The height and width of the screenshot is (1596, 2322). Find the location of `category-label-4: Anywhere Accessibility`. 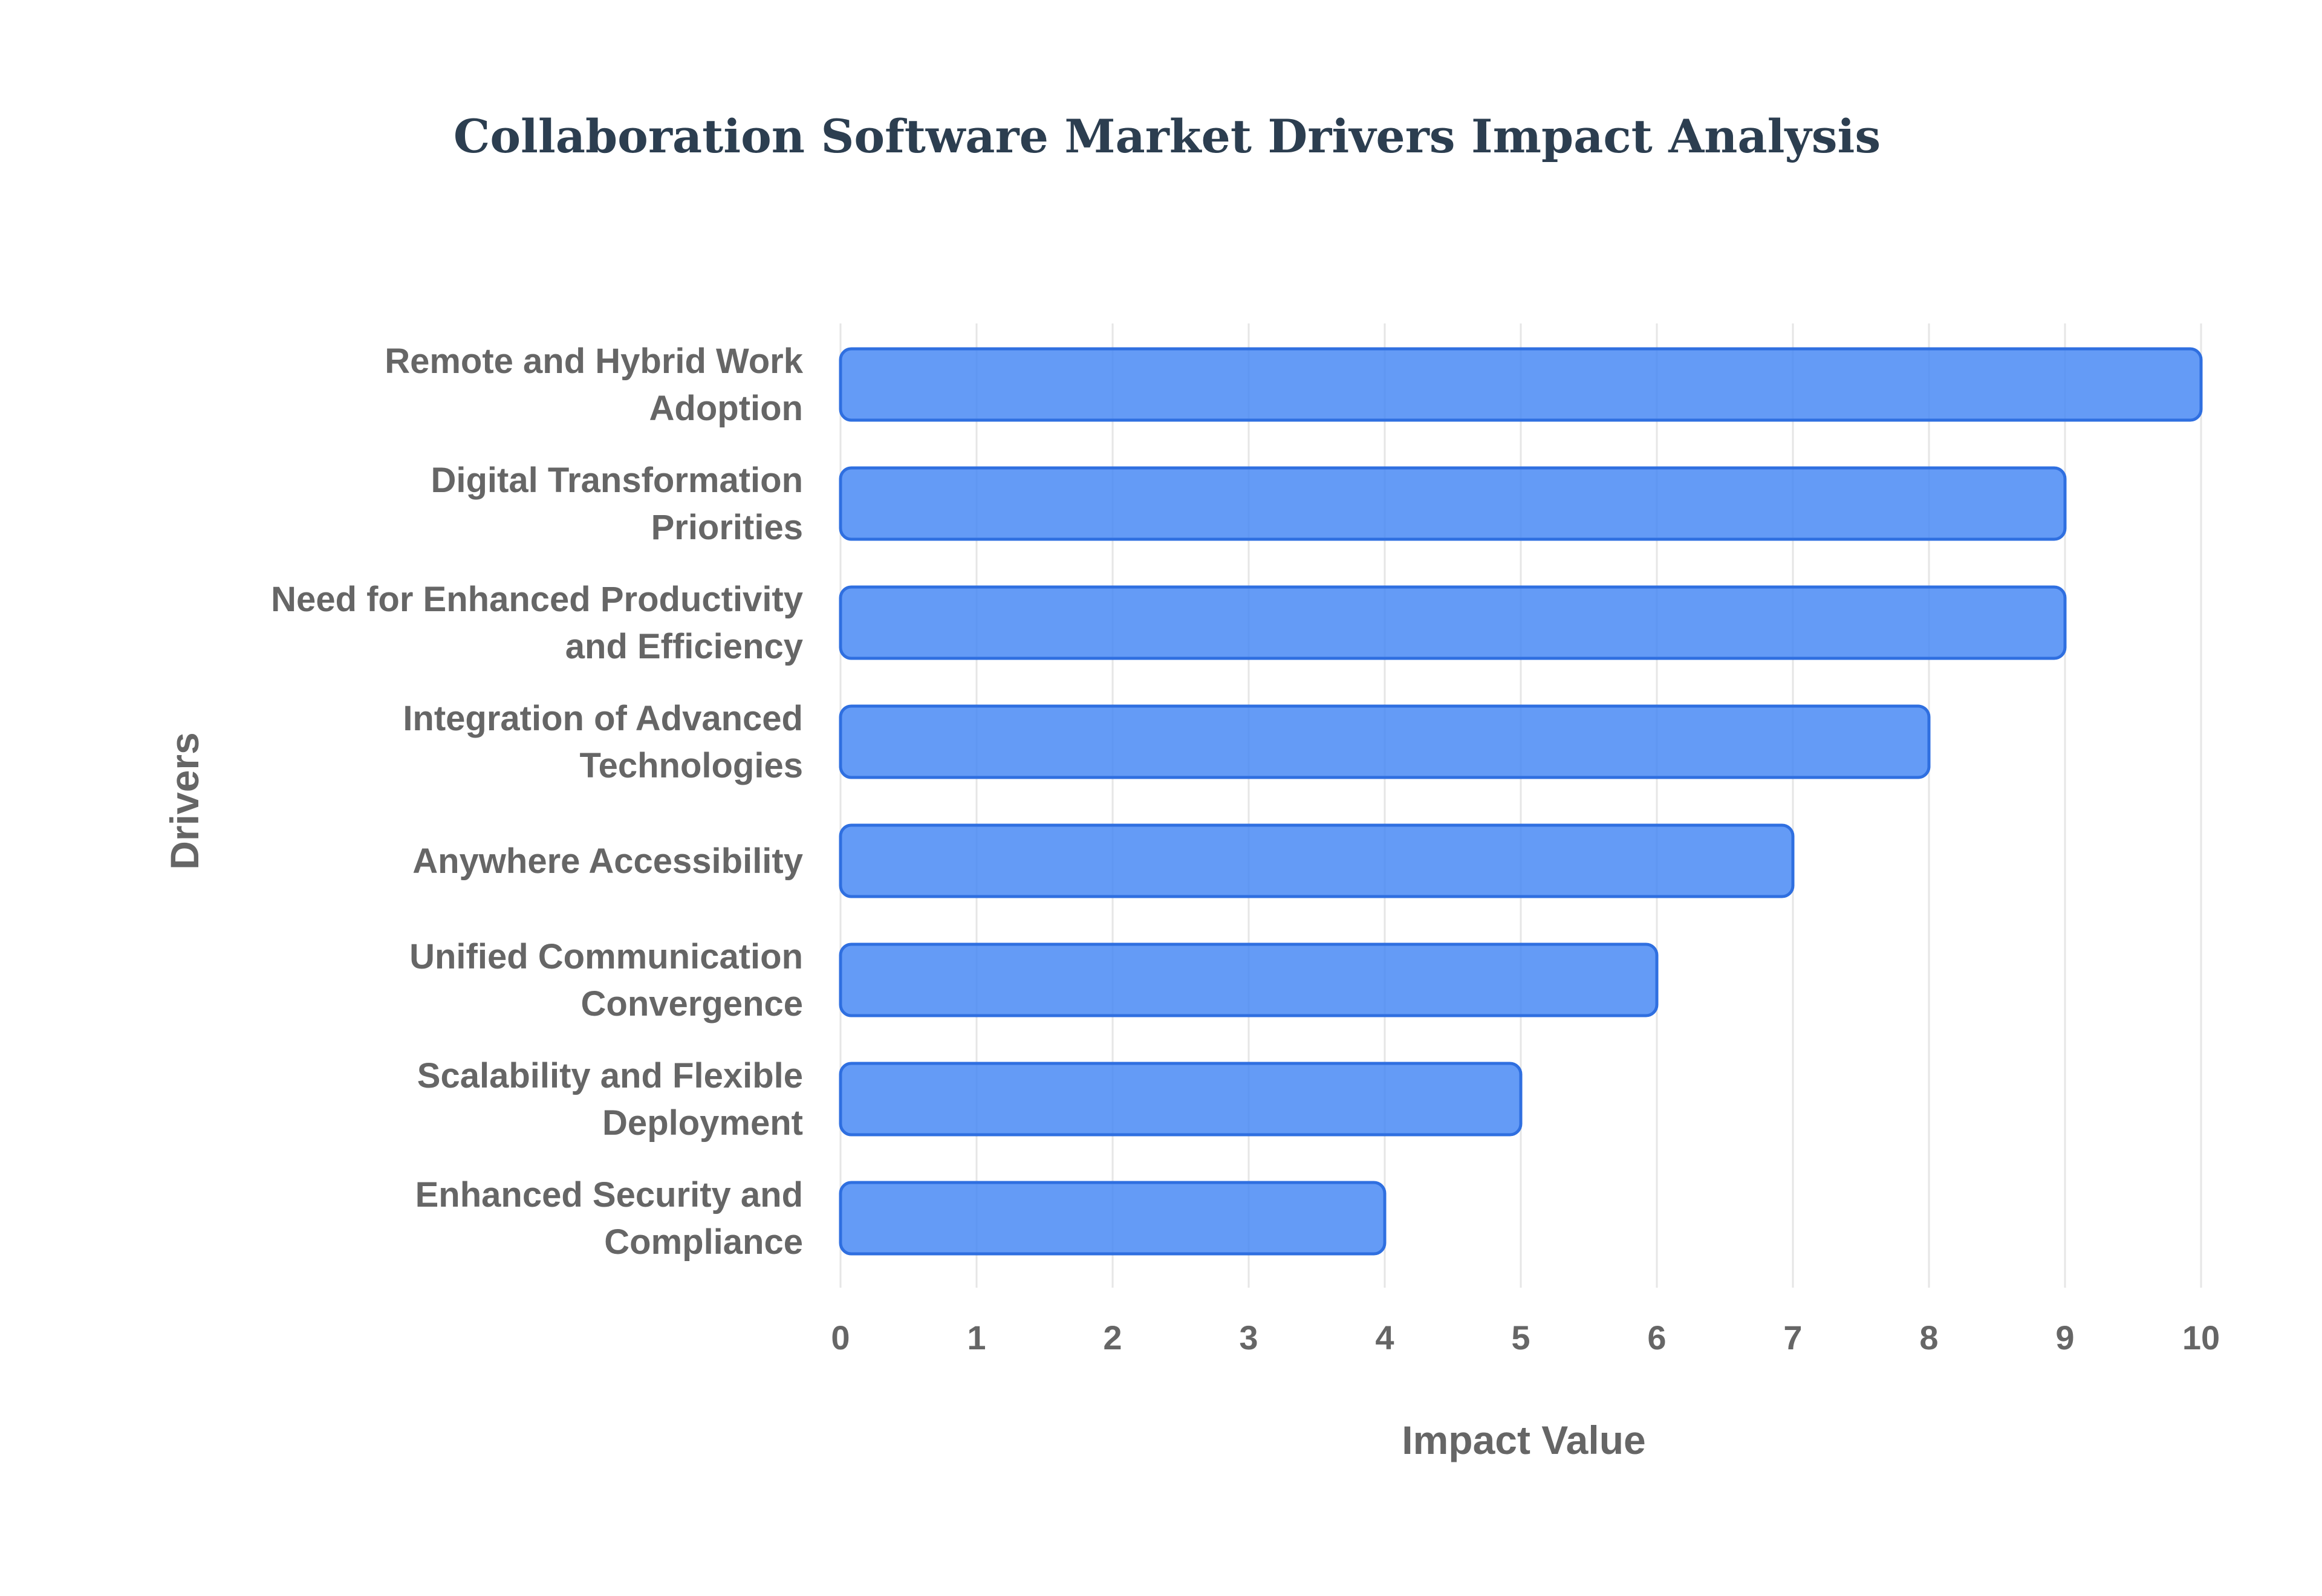

category-label-4: Anywhere Accessibility is located at coordinates (607, 861).